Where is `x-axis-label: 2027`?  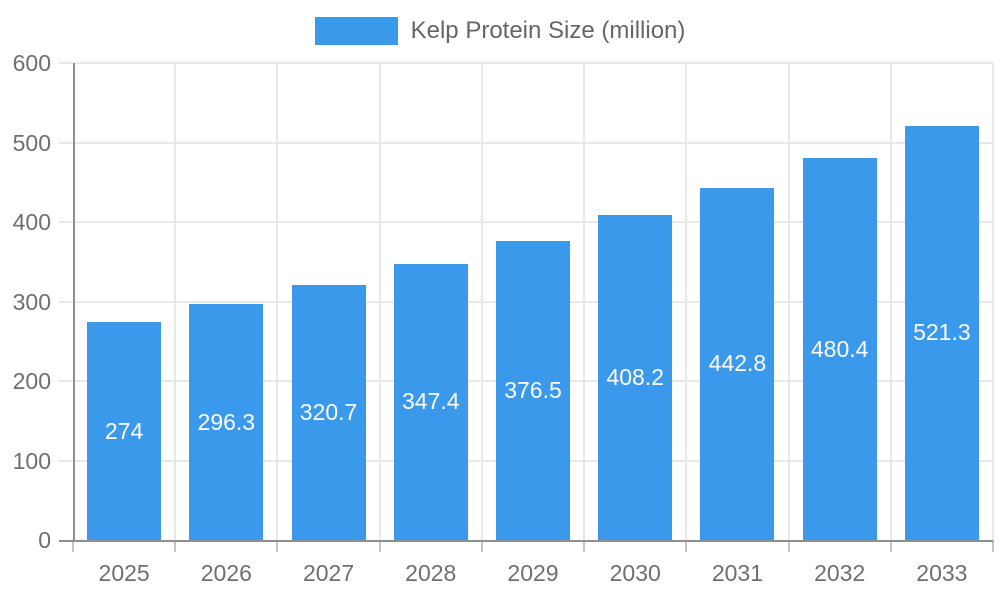 x-axis-label: 2027 is located at coordinates (328, 573).